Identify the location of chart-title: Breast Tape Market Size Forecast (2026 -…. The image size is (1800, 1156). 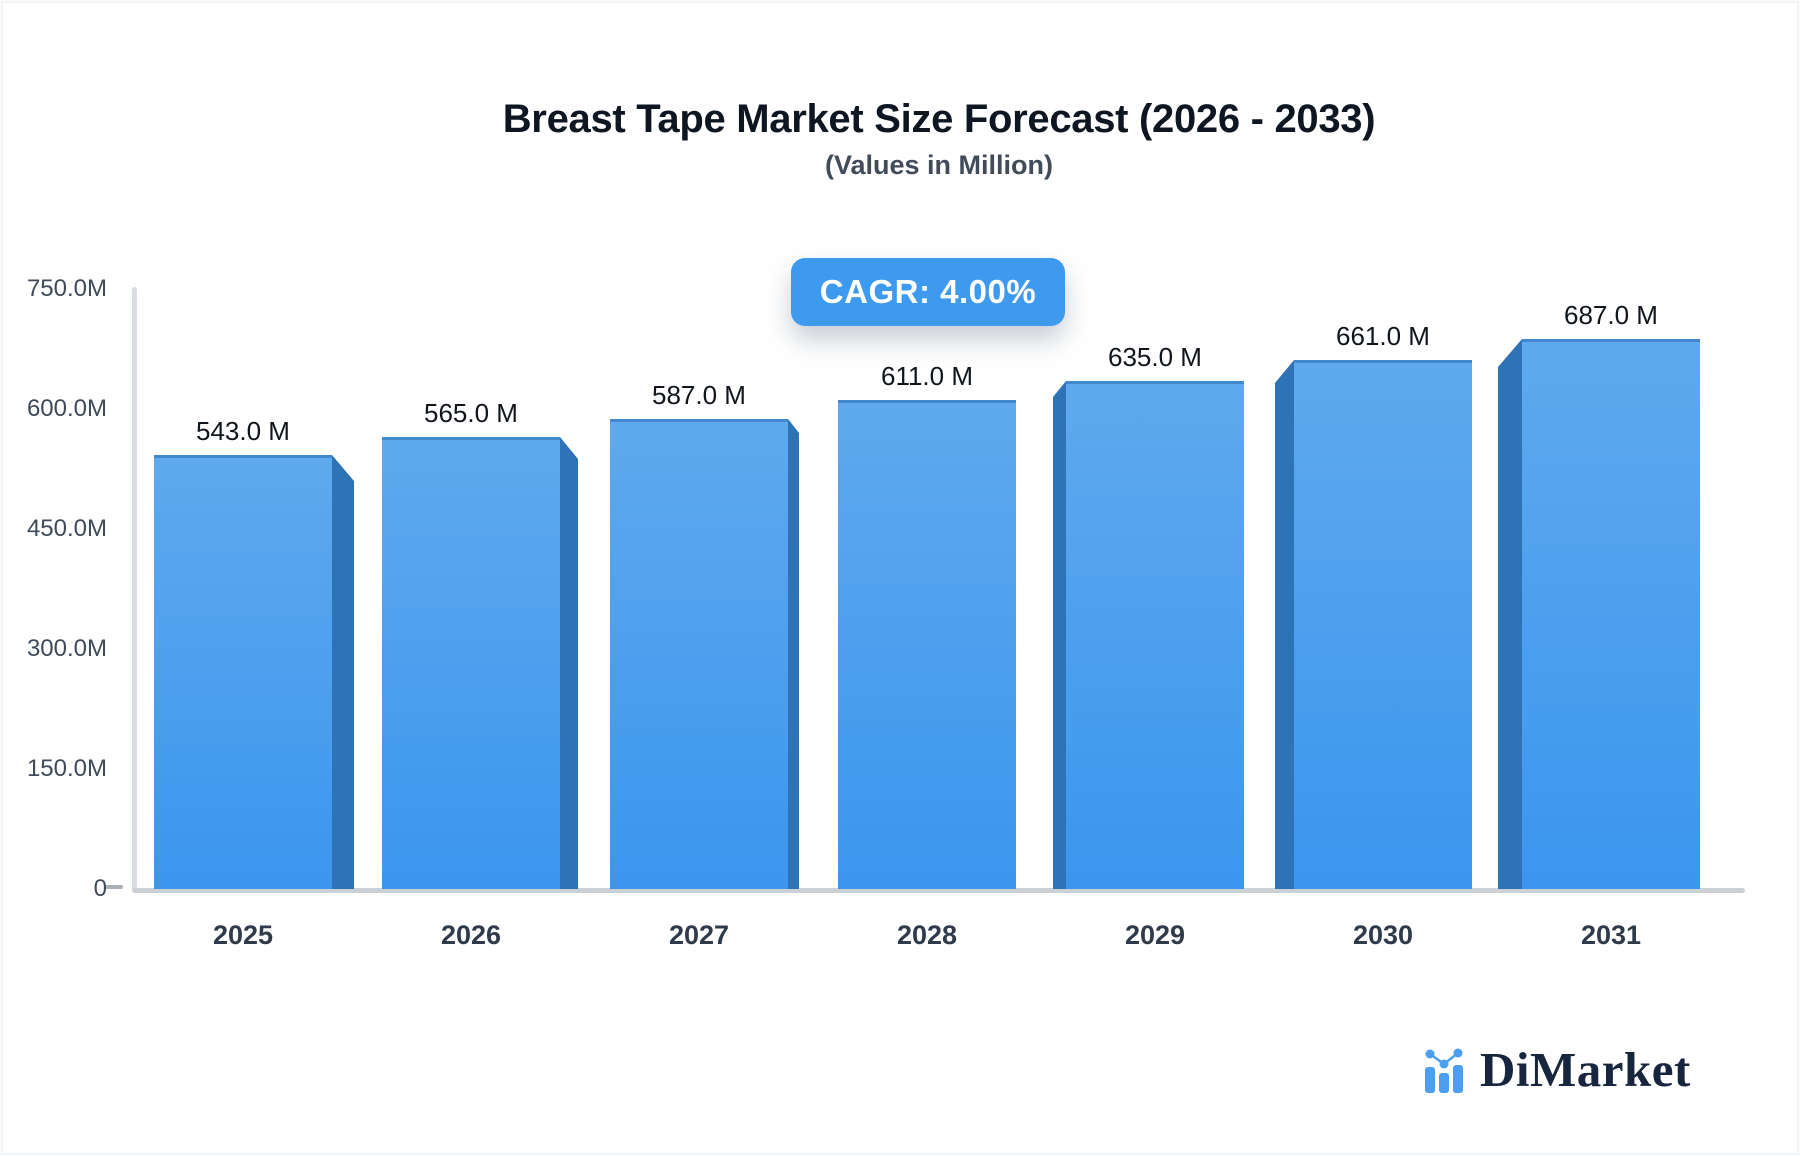
(939, 119).